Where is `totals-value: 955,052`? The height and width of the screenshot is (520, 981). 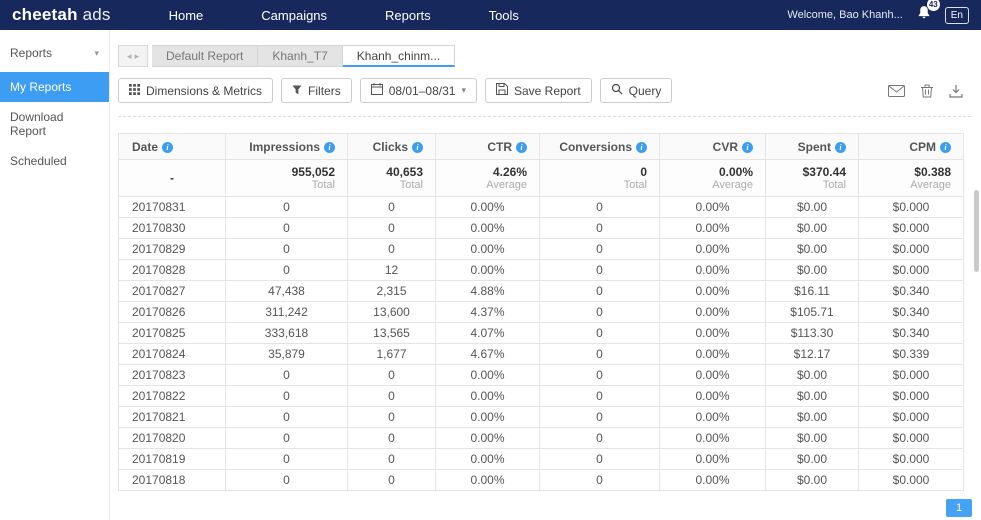
totals-value: 955,052 is located at coordinates (313, 171).